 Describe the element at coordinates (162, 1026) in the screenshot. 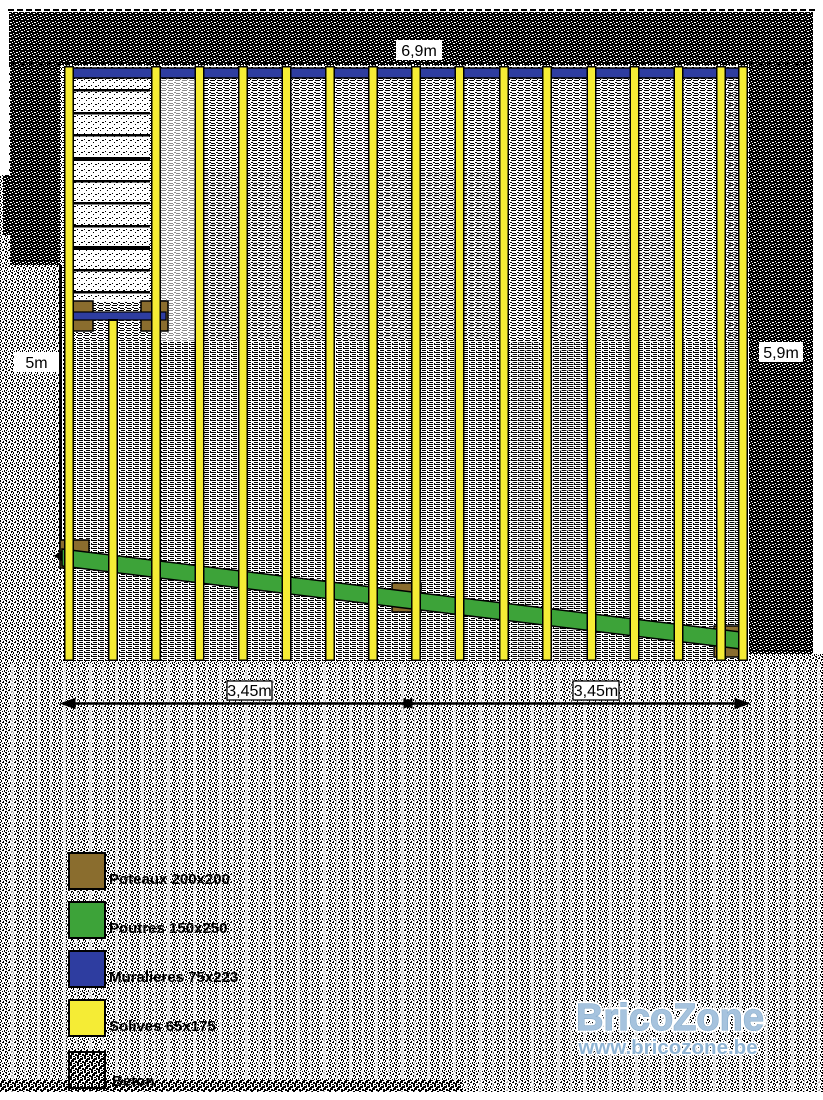

I see `svg-text: Solives 65x175` at that location.